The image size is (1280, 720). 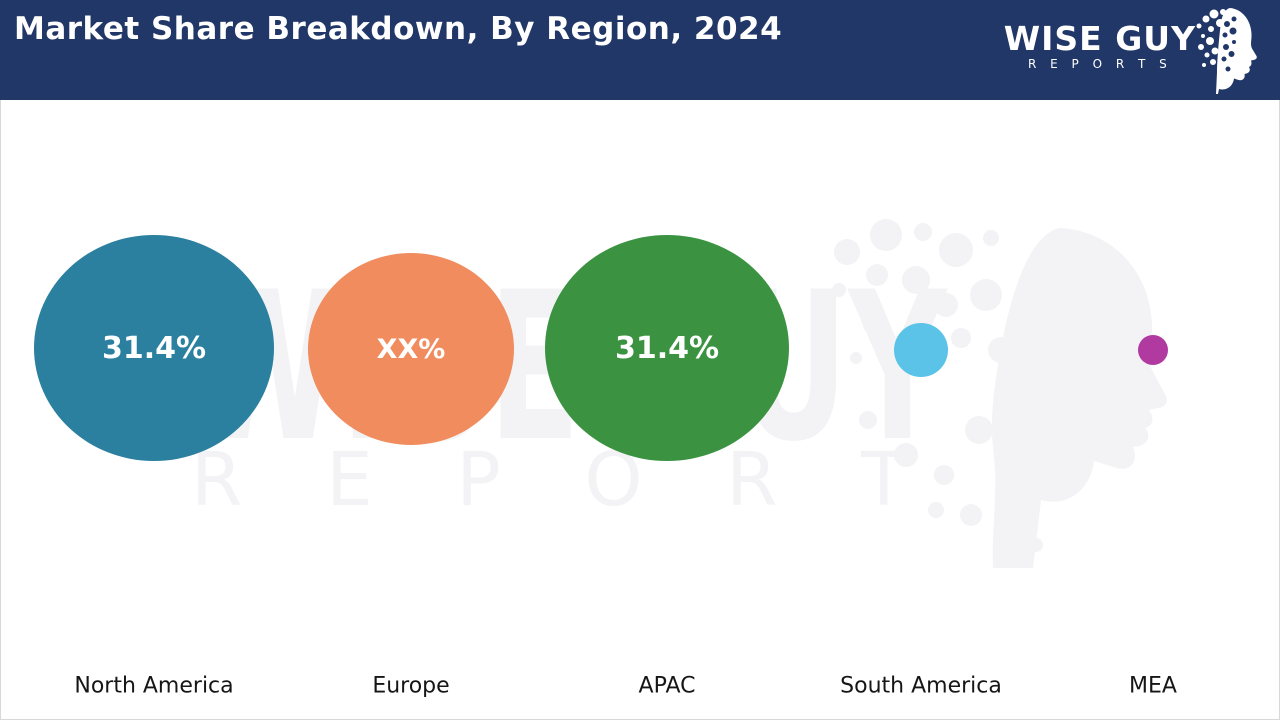 What do you see at coordinates (1099, 38) in the screenshot?
I see `logo-wordmark: WISE GUY` at bounding box center [1099, 38].